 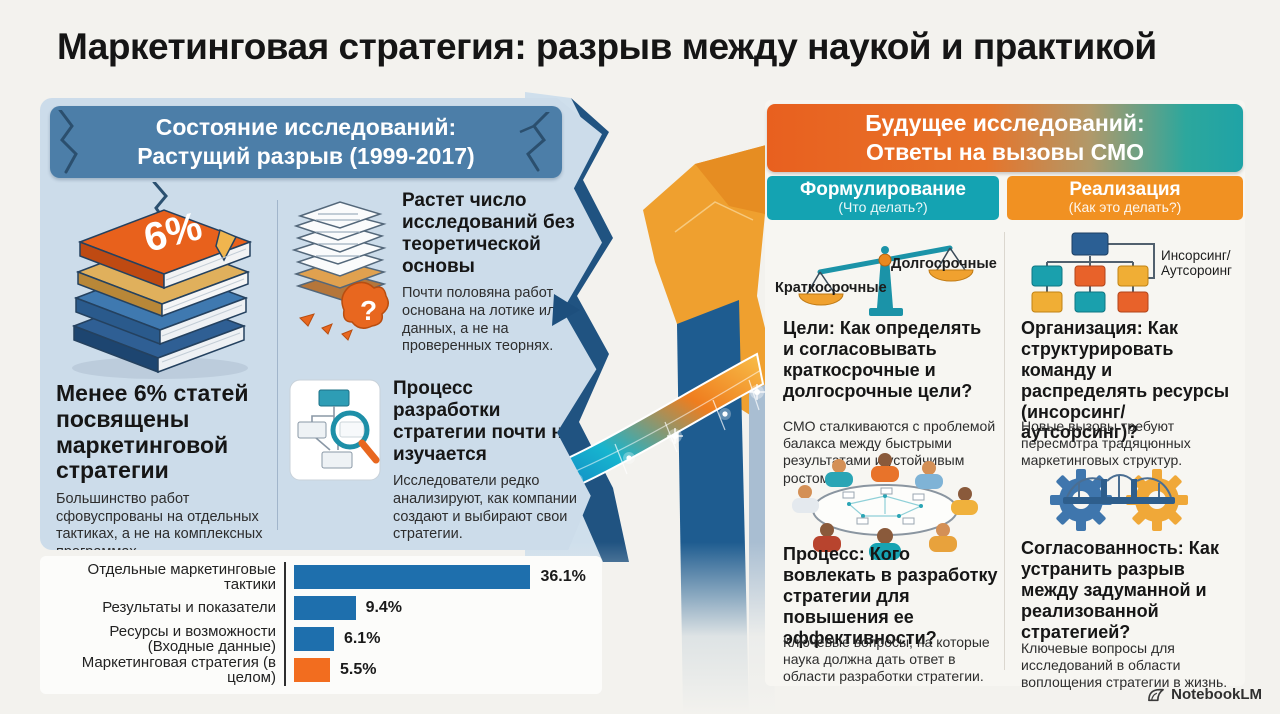 I want to click on chart-value-label: 5.5%, so click(x=358, y=669).